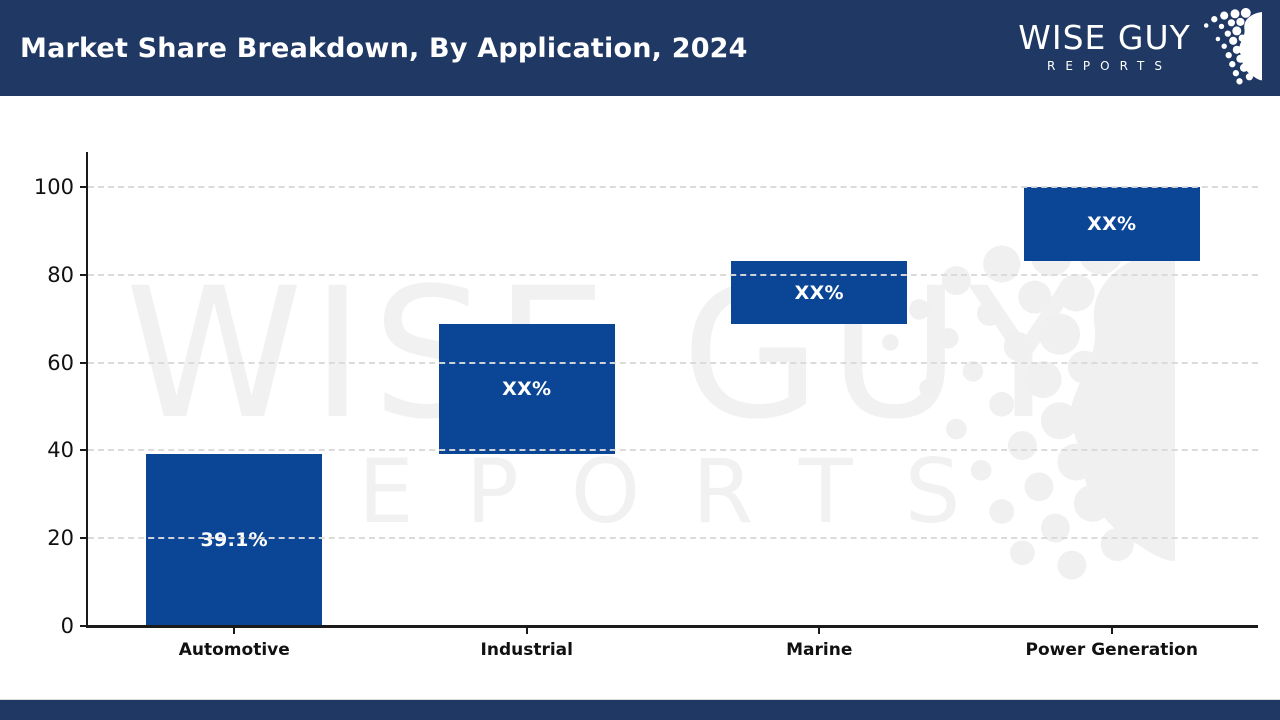 The width and height of the screenshot is (1280, 720). What do you see at coordinates (640, 699) in the screenshot?
I see `footer-divider` at bounding box center [640, 699].